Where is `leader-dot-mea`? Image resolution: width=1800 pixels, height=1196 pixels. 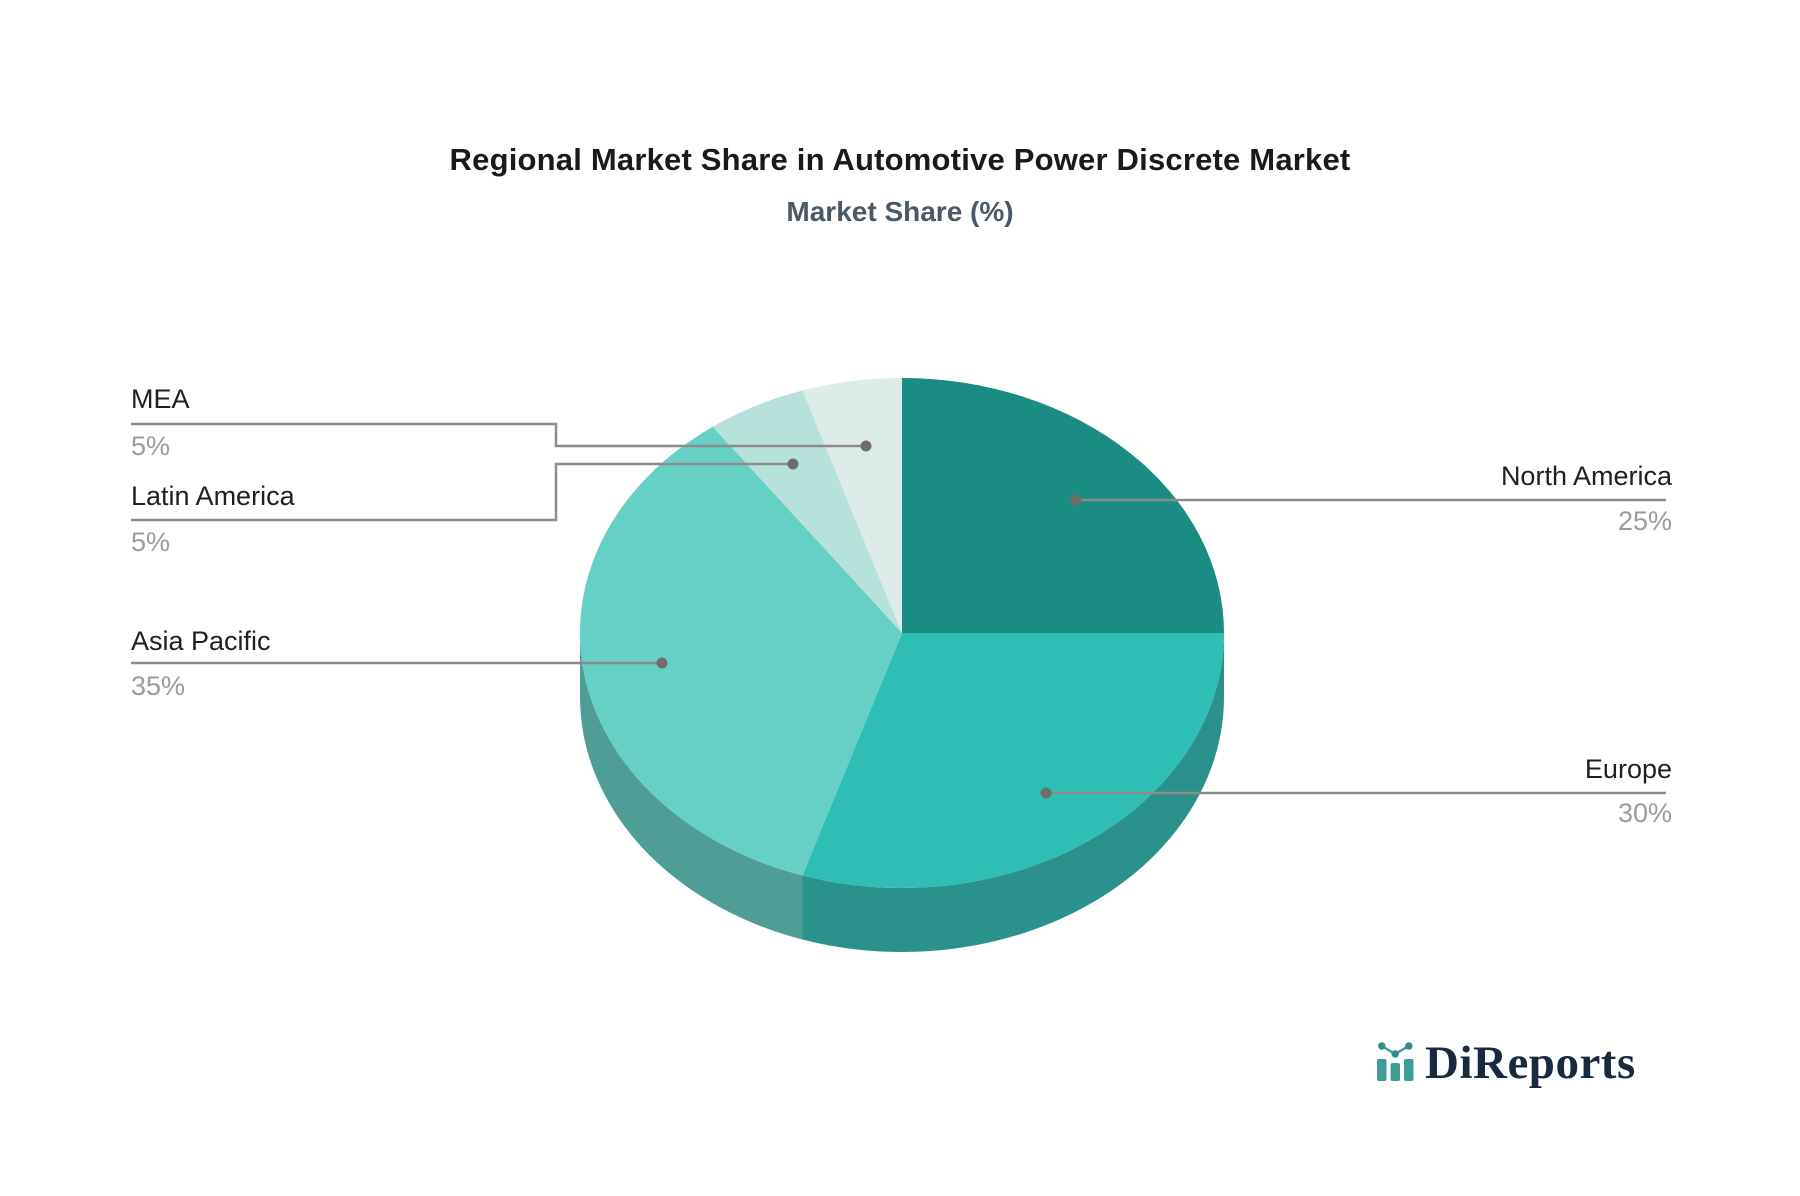
leader-dot-mea is located at coordinates (866, 446).